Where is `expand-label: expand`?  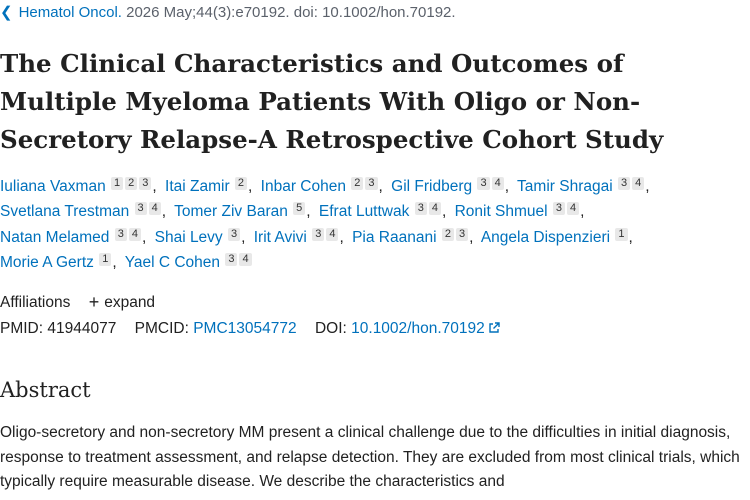 expand-label: expand is located at coordinates (130, 302).